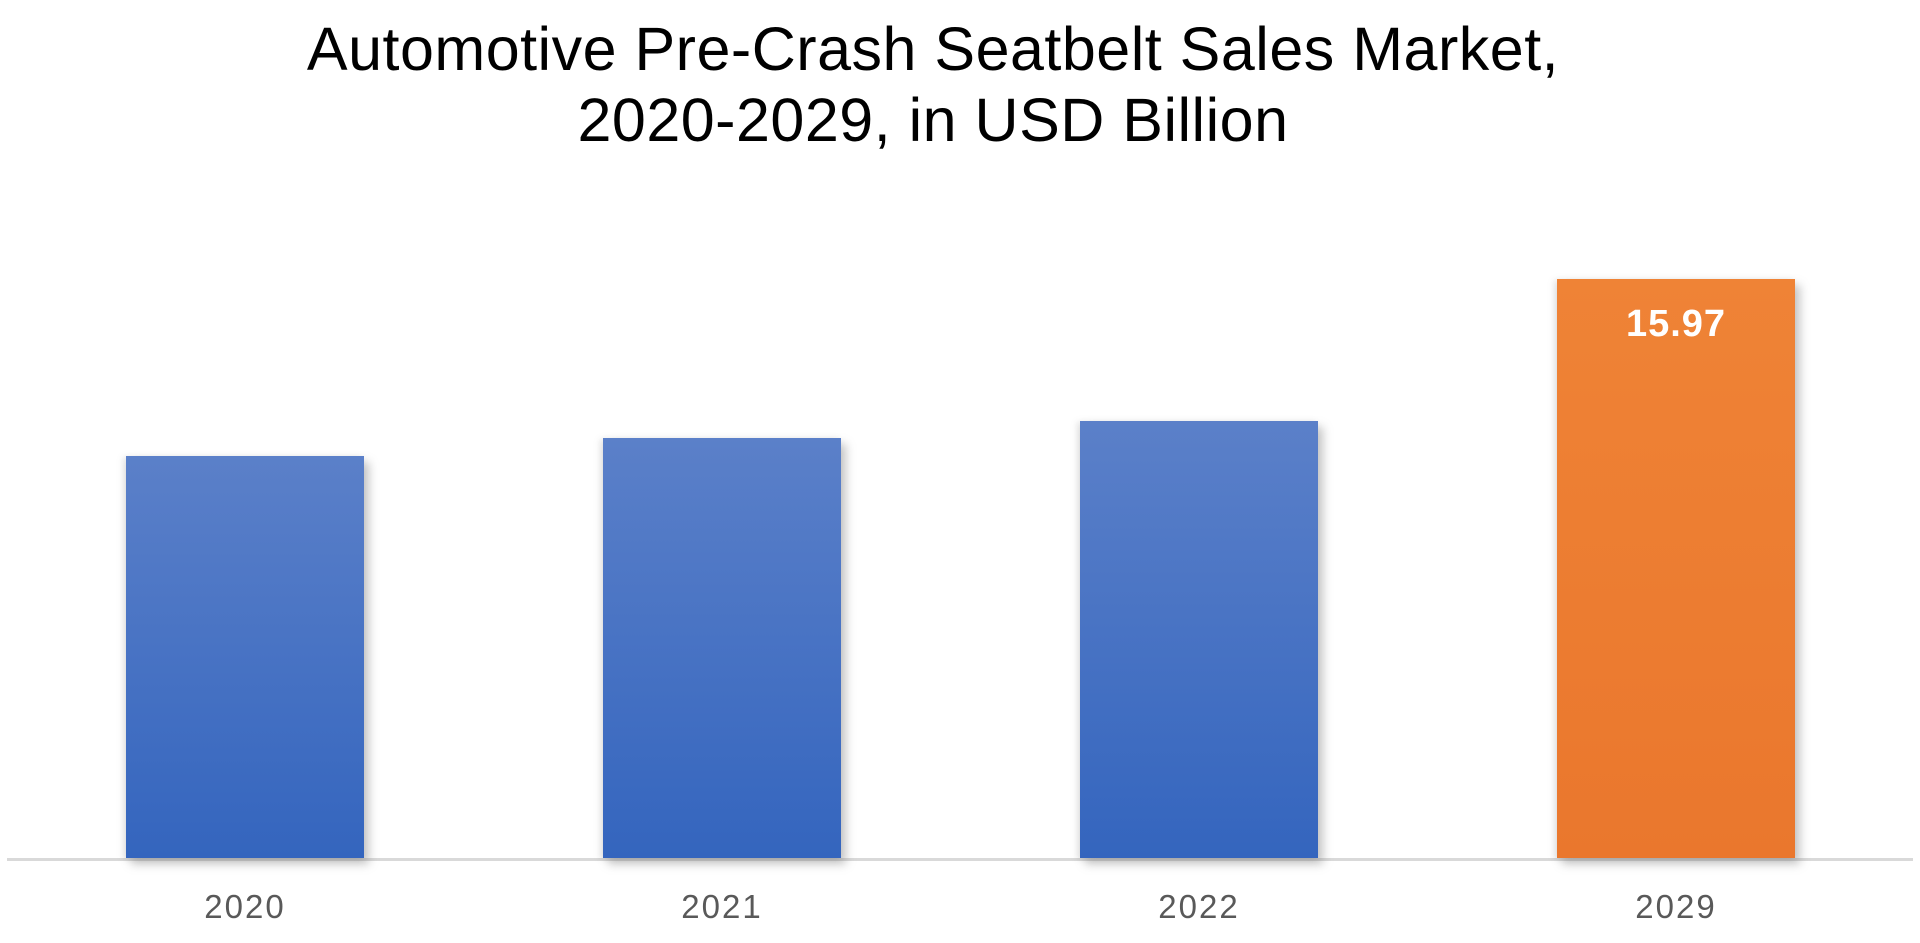 The width and height of the screenshot is (1920, 943). What do you see at coordinates (722, 906) in the screenshot?
I see `x-axis-label-2021: 2021` at bounding box center [722, 906].